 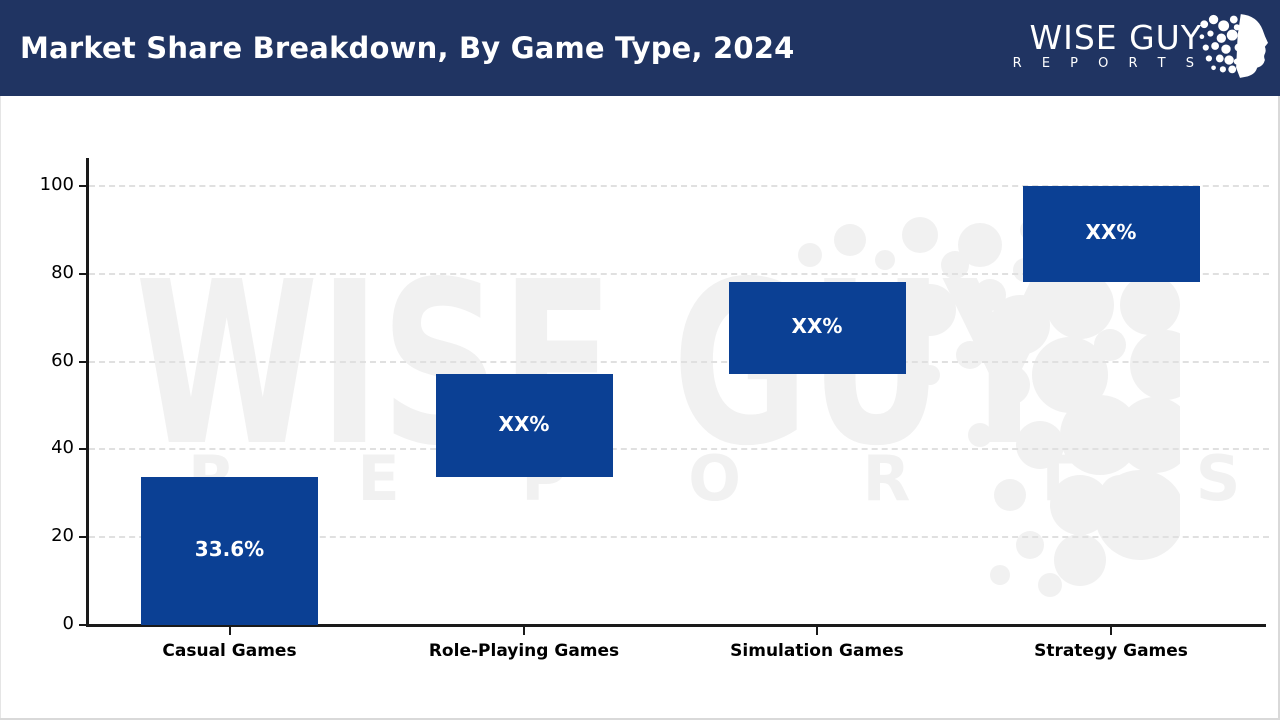 What do you see at coordinates (1115, 37) in the screenshot?
I see `logo-name: WISE GUY` at bounding box center [1115, 37].